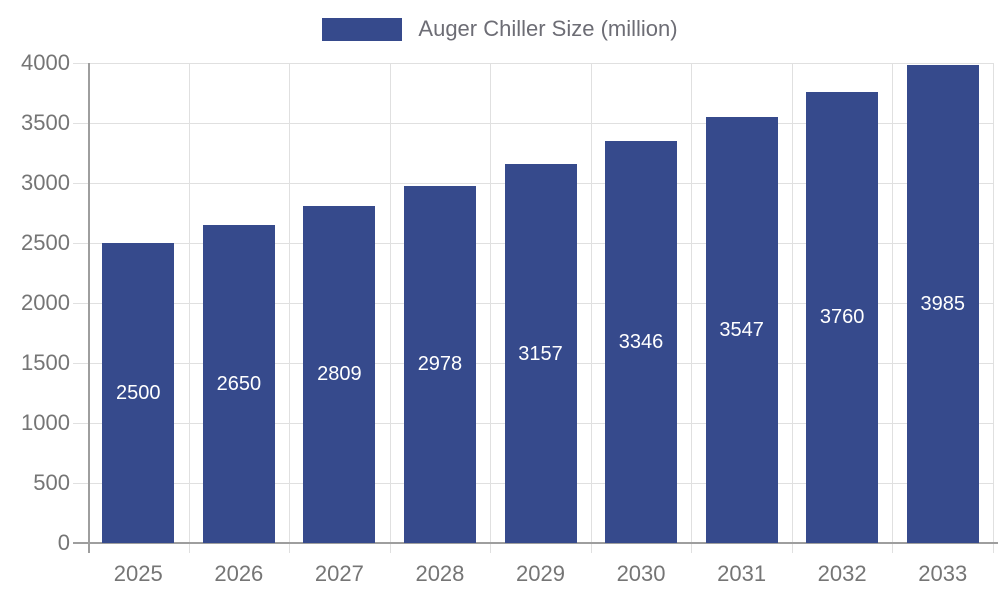  What do you see at coordinates (63, 542) in the screenshot?
I see `y-axis-tick-label: 0` at bounding box center [63, 542].